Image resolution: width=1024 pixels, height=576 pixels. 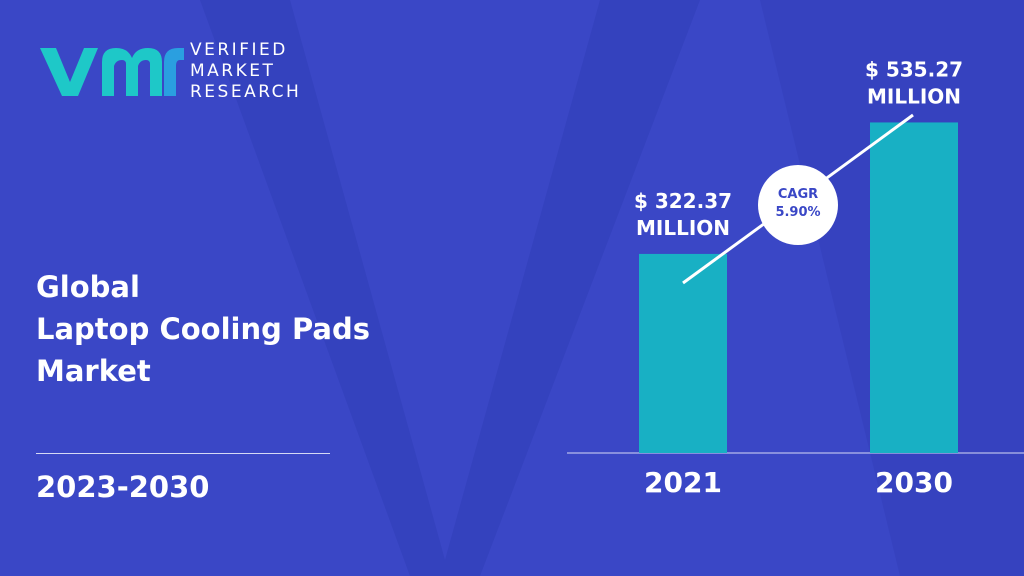 What do you see at coordinates (88, 287) in the screenshot?
I see `title-line1: Global` at bounding box center [88, 287].